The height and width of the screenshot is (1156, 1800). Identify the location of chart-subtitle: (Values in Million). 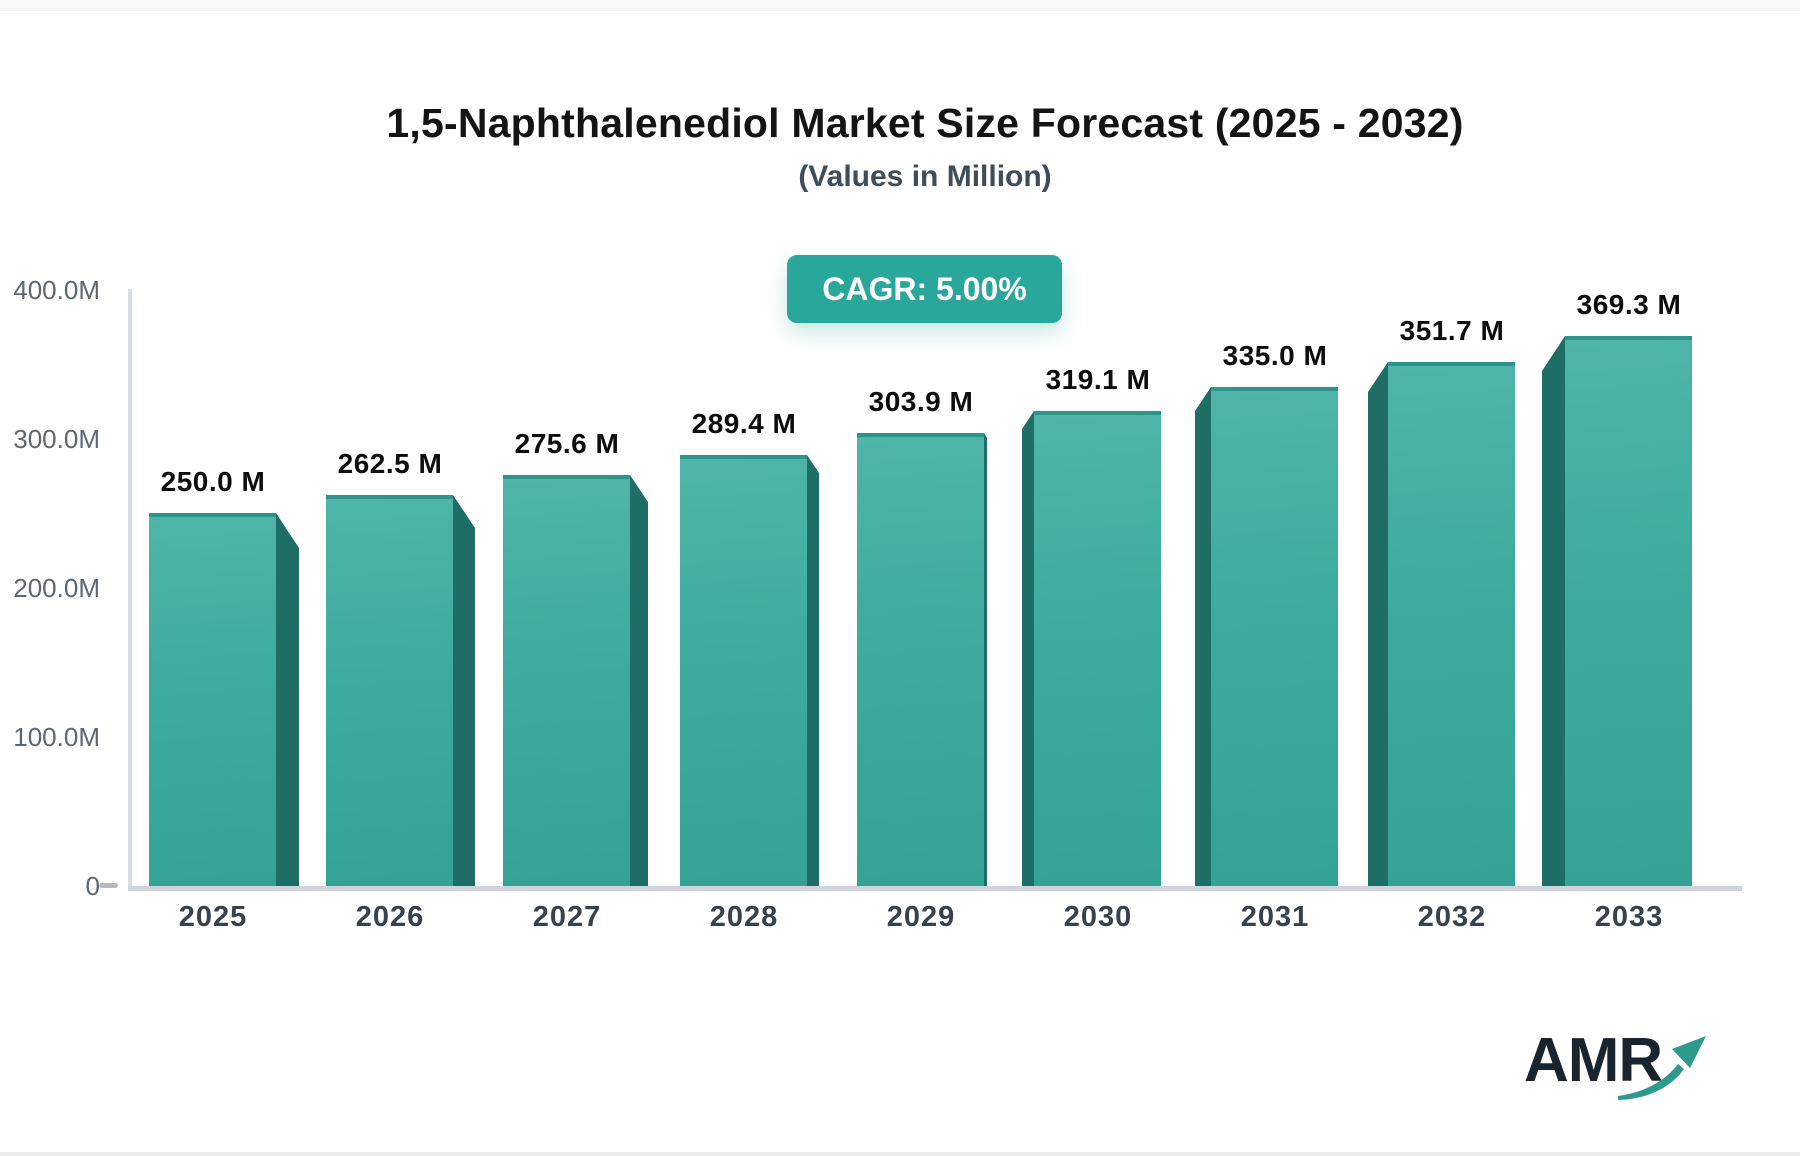
(925, 176).